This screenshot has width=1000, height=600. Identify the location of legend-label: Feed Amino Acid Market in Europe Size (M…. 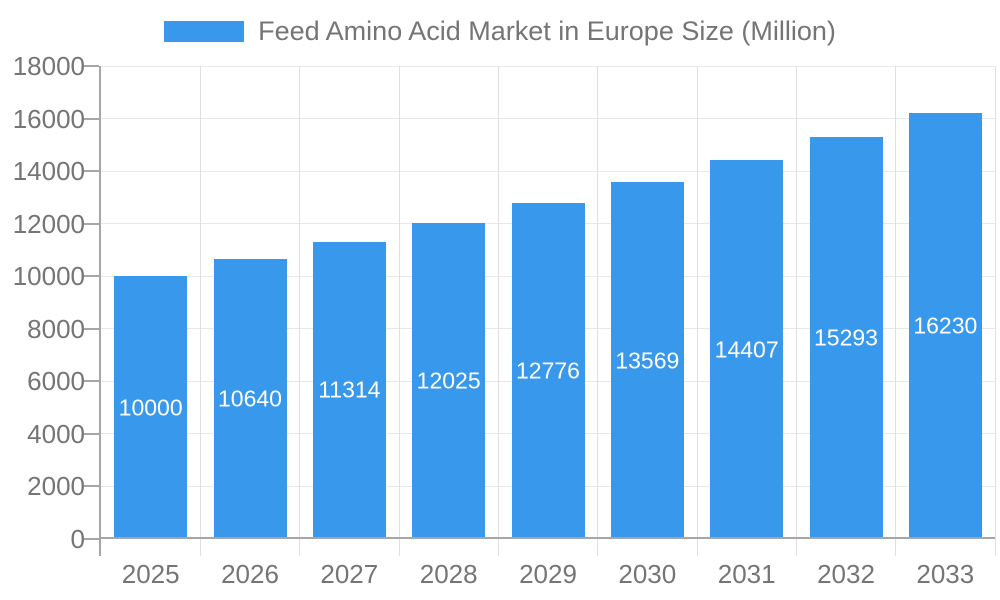
(547, 31).